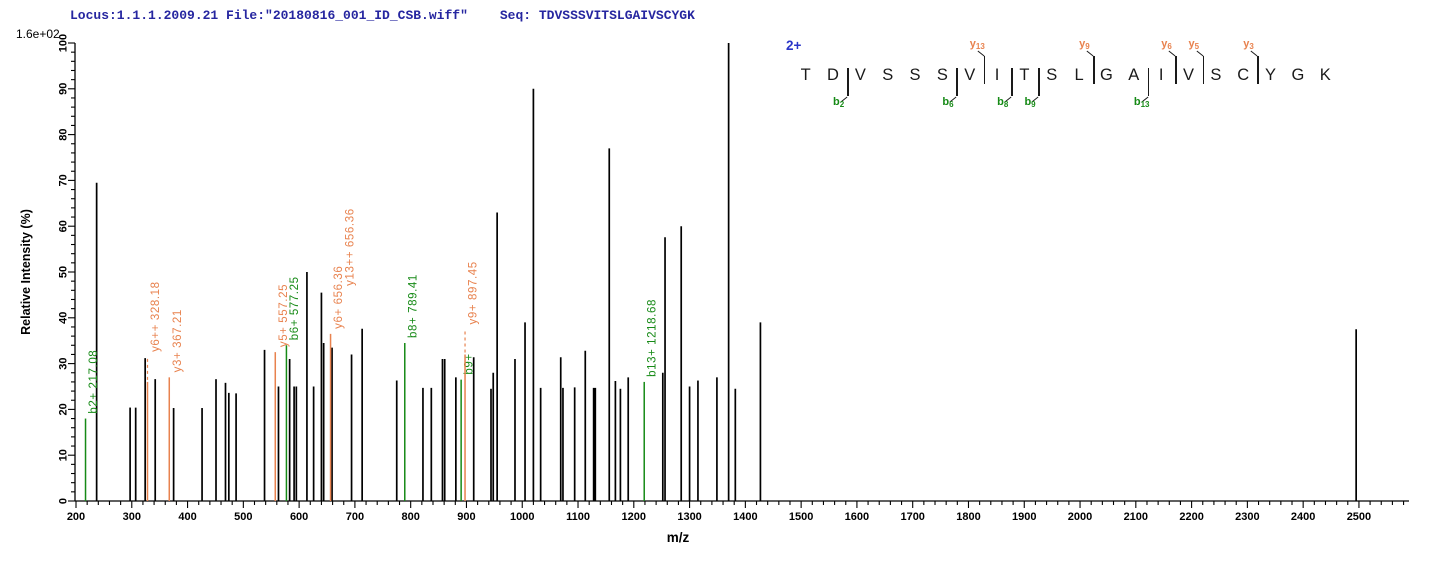 Image resolution: width=1436 pixels, height=562 pixels. Describe the element at coordinates (64, 272) in the screenshot. I see `svg-text: 50` at that location.